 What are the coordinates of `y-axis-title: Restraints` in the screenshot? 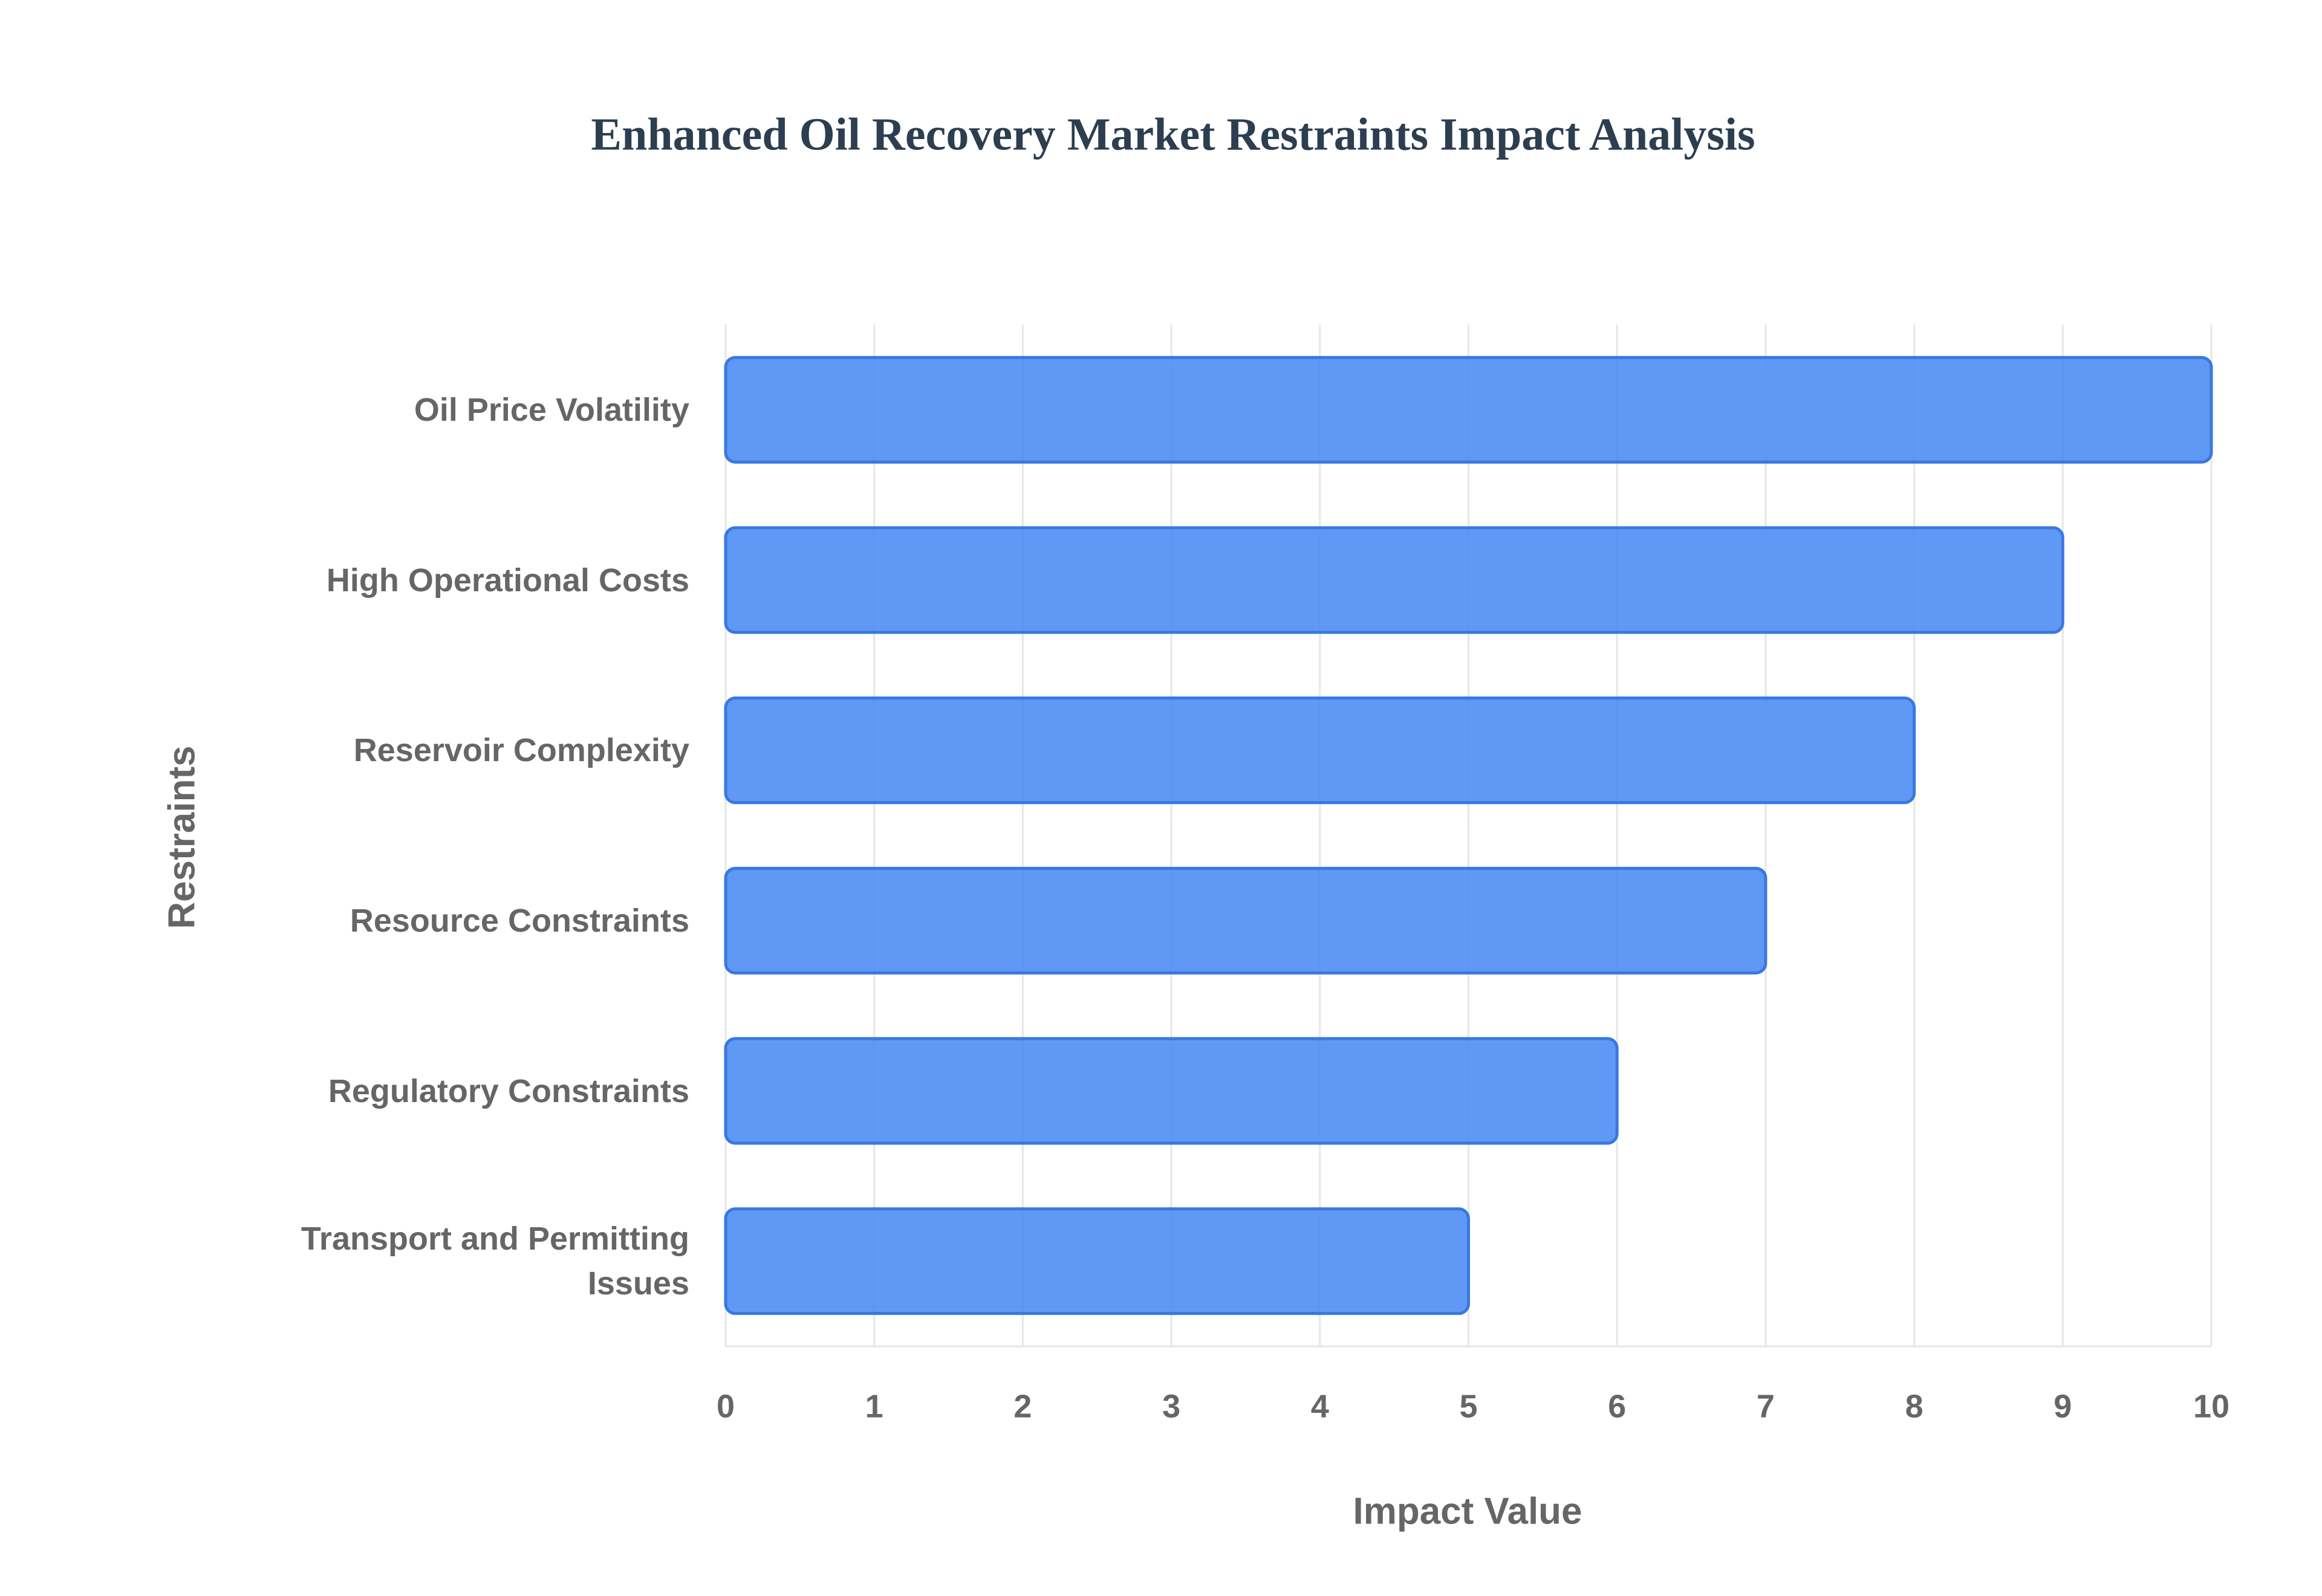 It's located at (182, 837).